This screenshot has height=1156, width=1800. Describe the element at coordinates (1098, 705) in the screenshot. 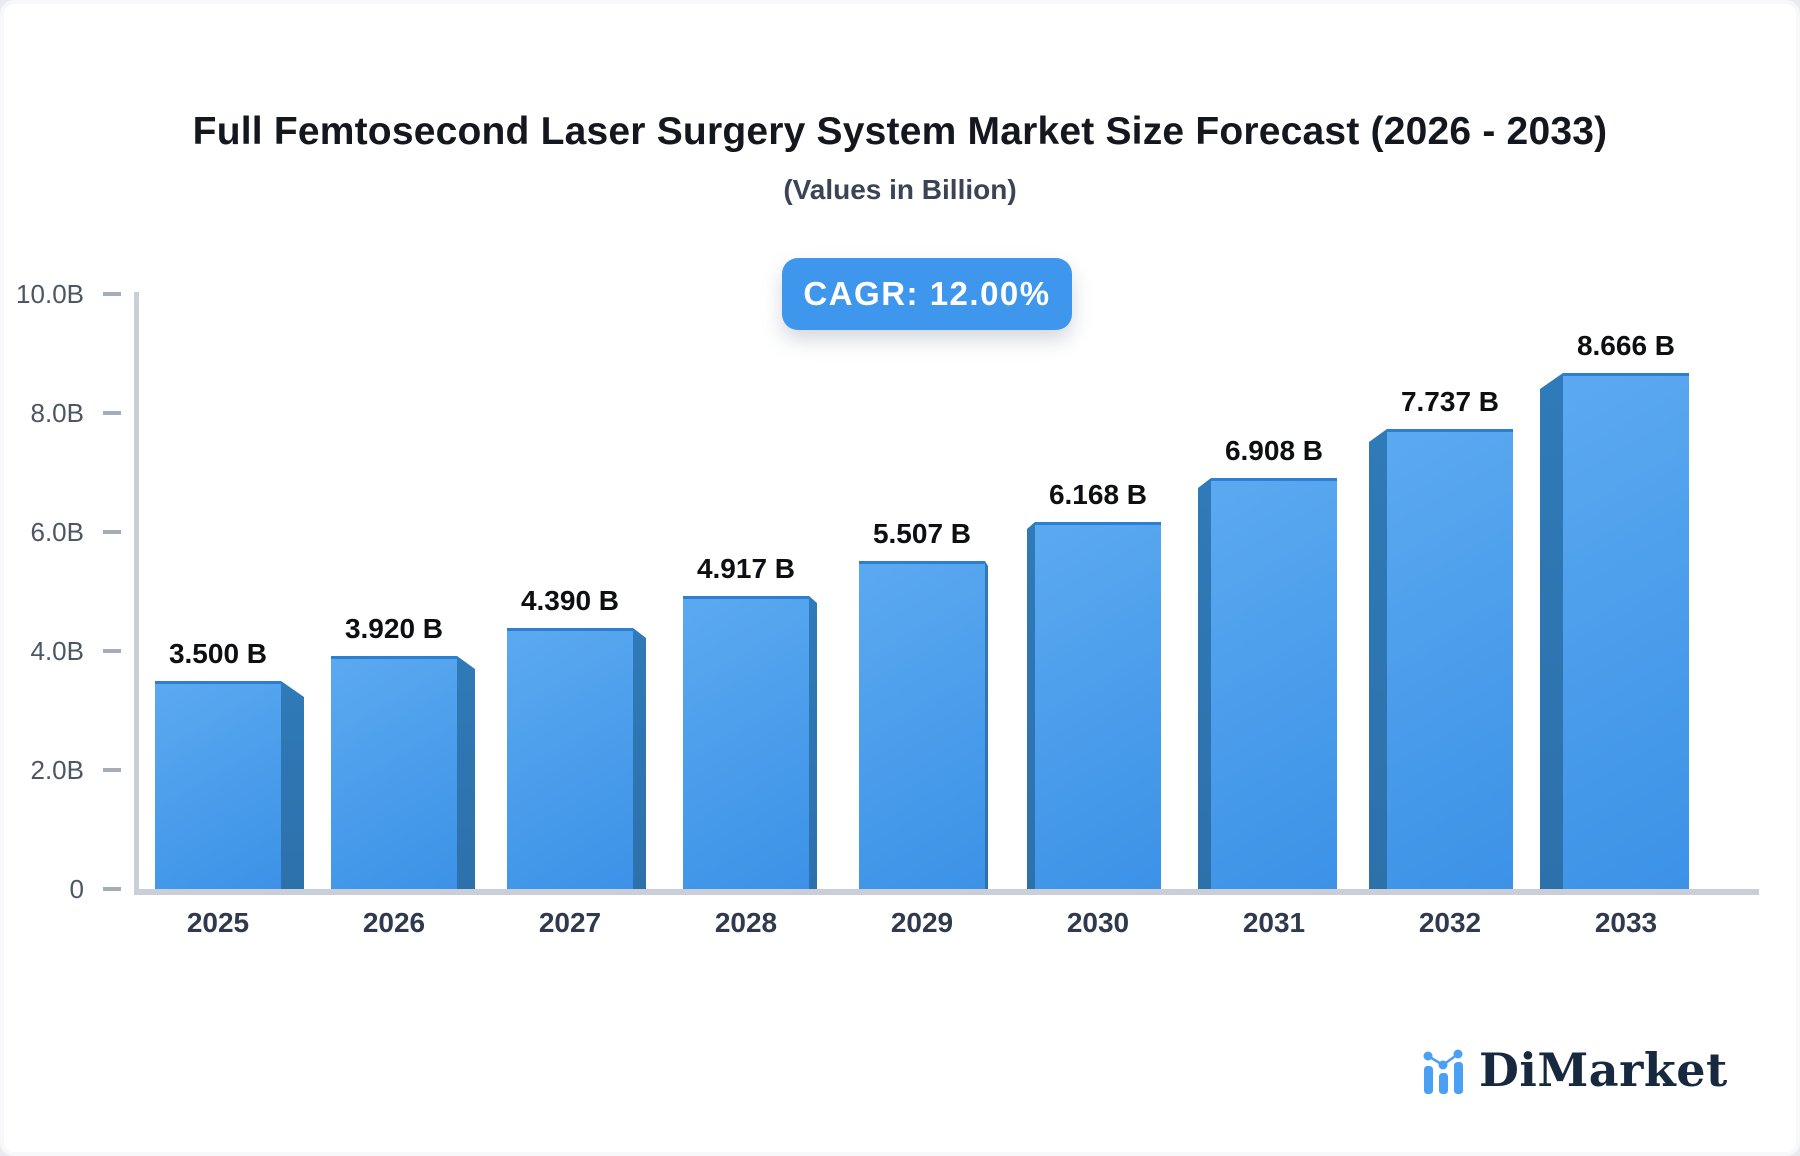

I see `bar-2030` at that location.